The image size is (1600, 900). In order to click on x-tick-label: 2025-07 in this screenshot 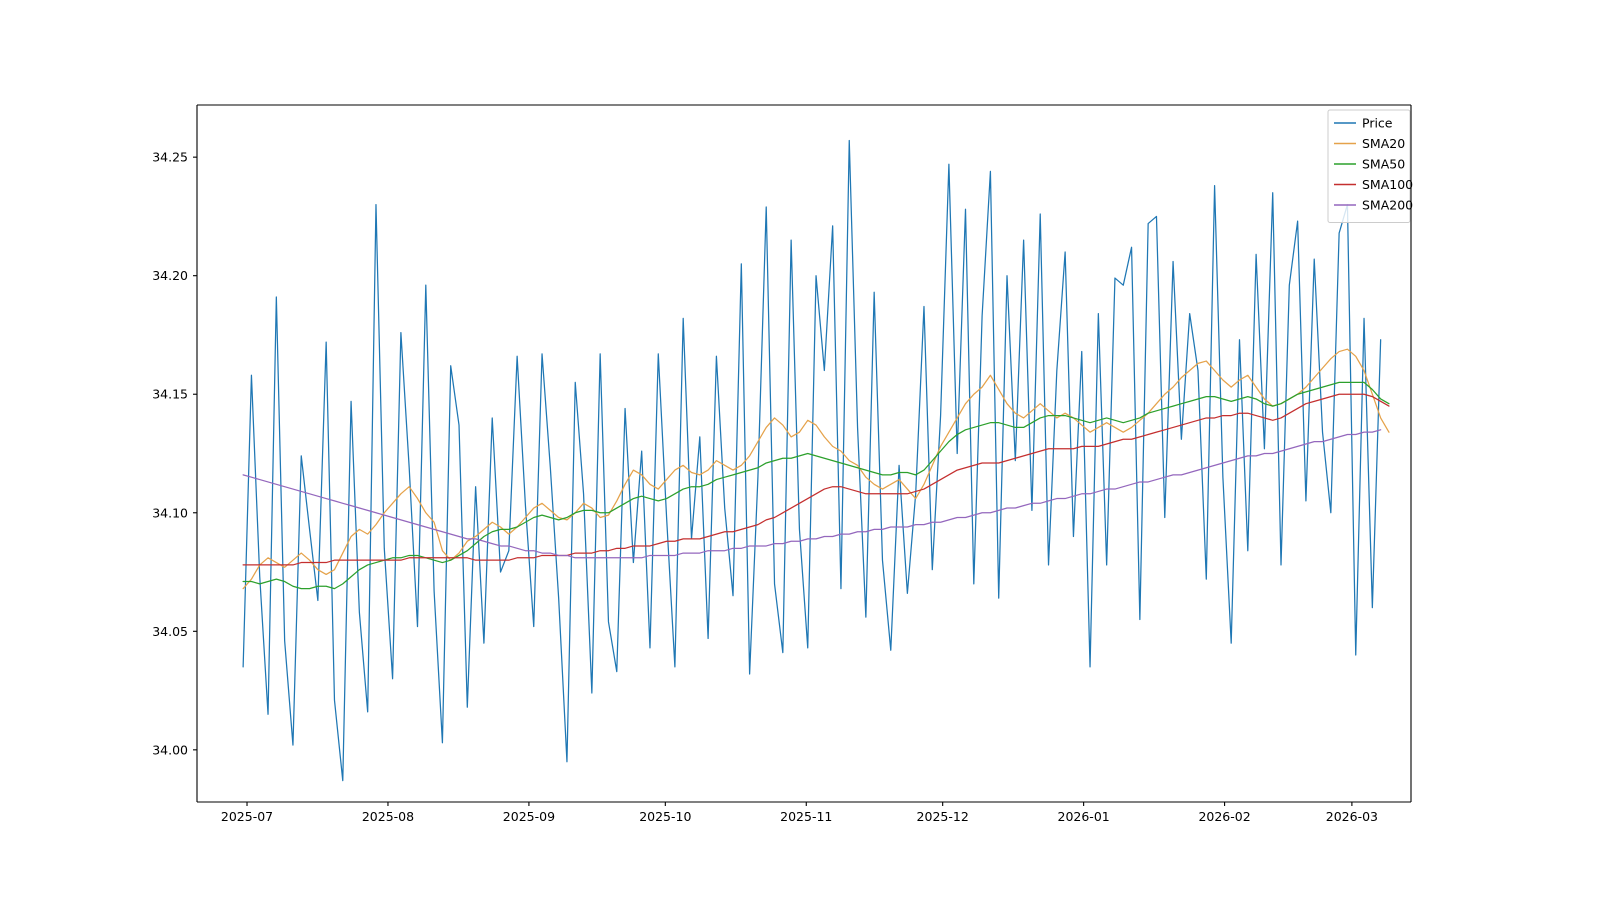, I will do `click(247, 816)`.